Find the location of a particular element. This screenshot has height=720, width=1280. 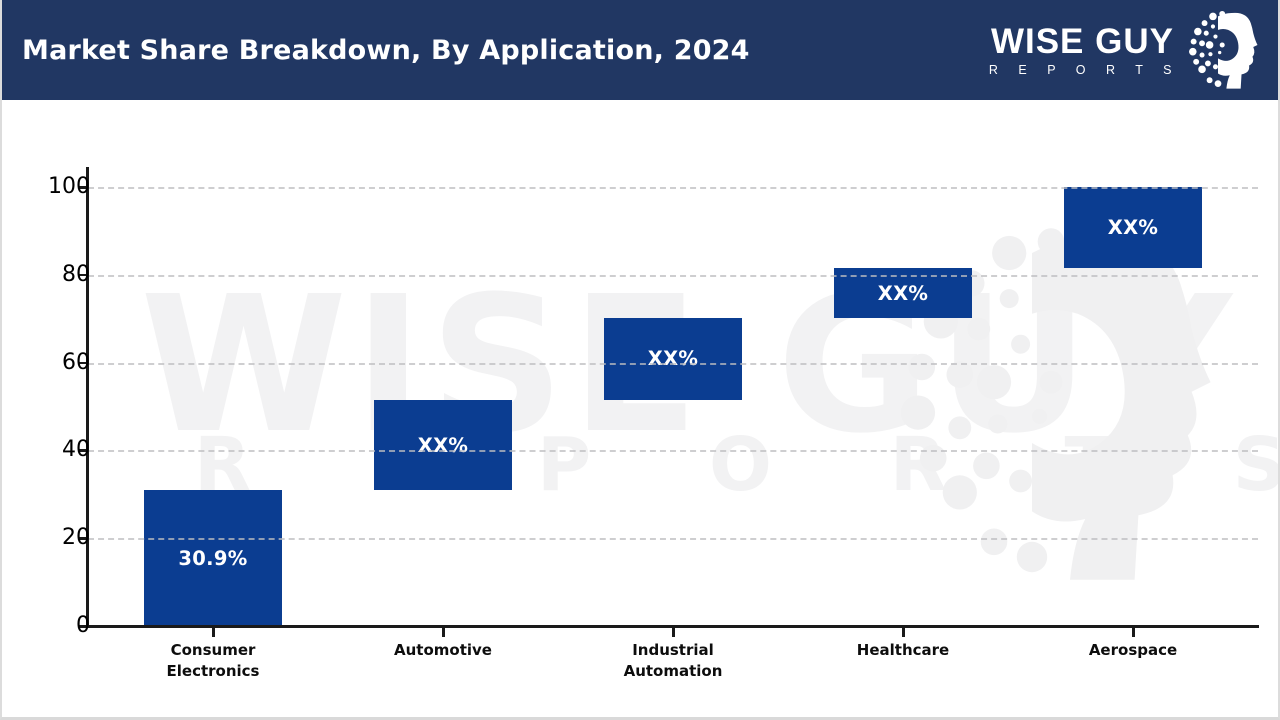

wiseguy-logo: WISE GUY R E P O R T S is located at coordinates (1122, 50).